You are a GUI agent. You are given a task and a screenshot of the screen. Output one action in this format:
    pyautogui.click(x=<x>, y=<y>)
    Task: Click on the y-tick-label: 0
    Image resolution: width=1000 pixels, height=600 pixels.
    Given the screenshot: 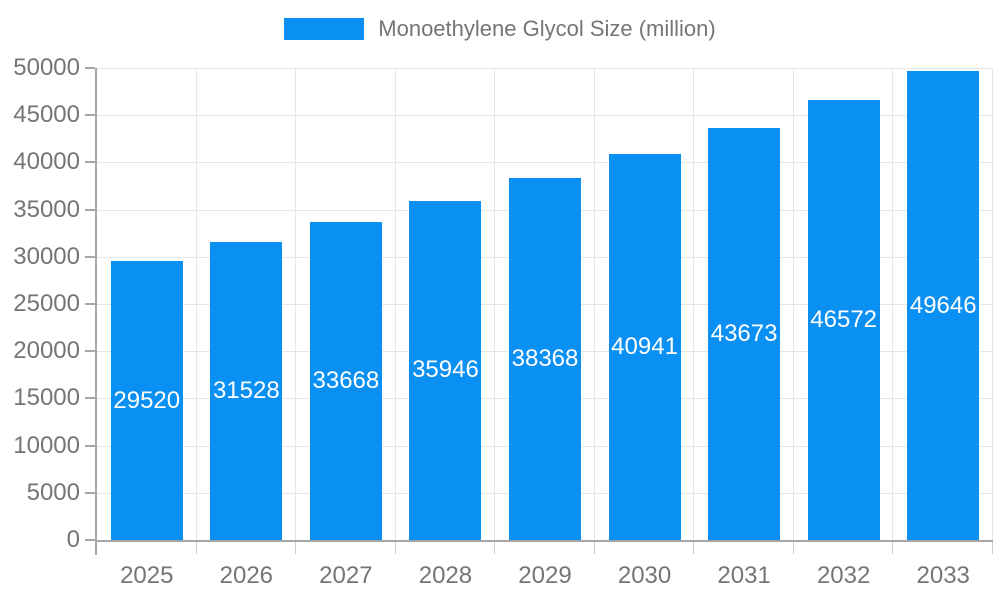 What is the action you would take?
    pyautogui.click(x=73, y=539)
    